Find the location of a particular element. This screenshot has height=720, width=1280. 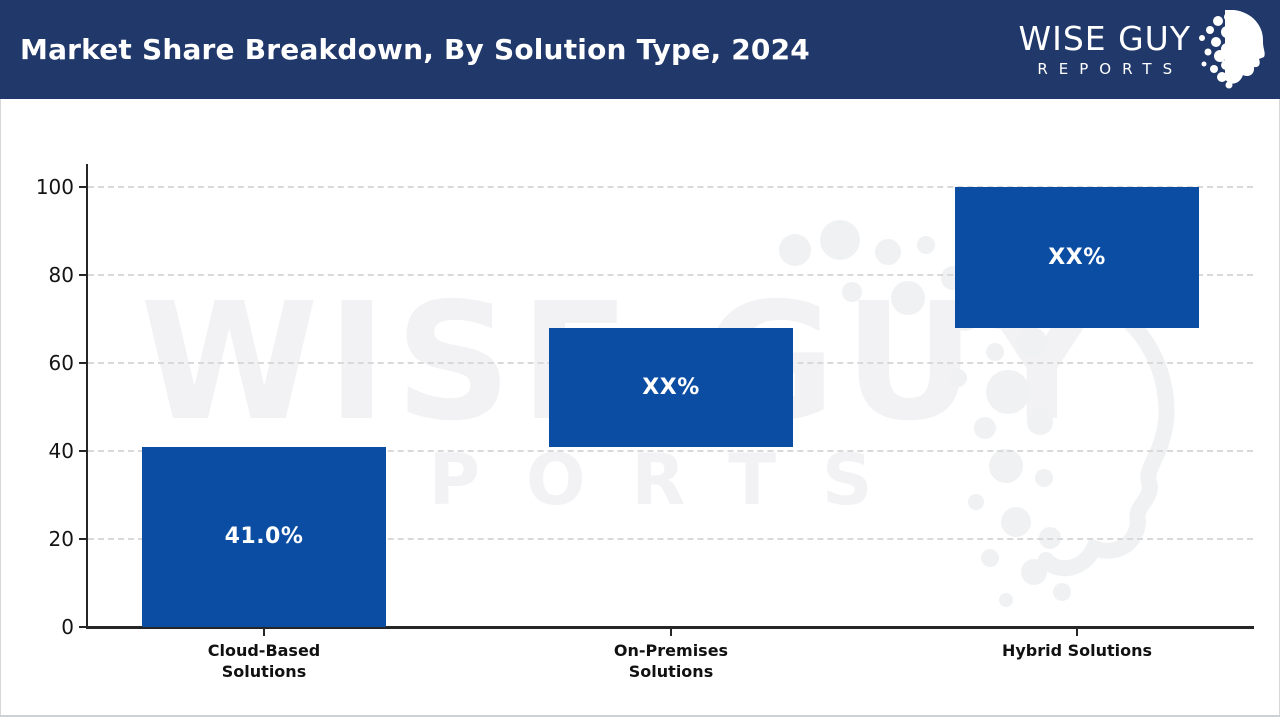

y-tick-label: 40 is located at coordinates (61, 451).